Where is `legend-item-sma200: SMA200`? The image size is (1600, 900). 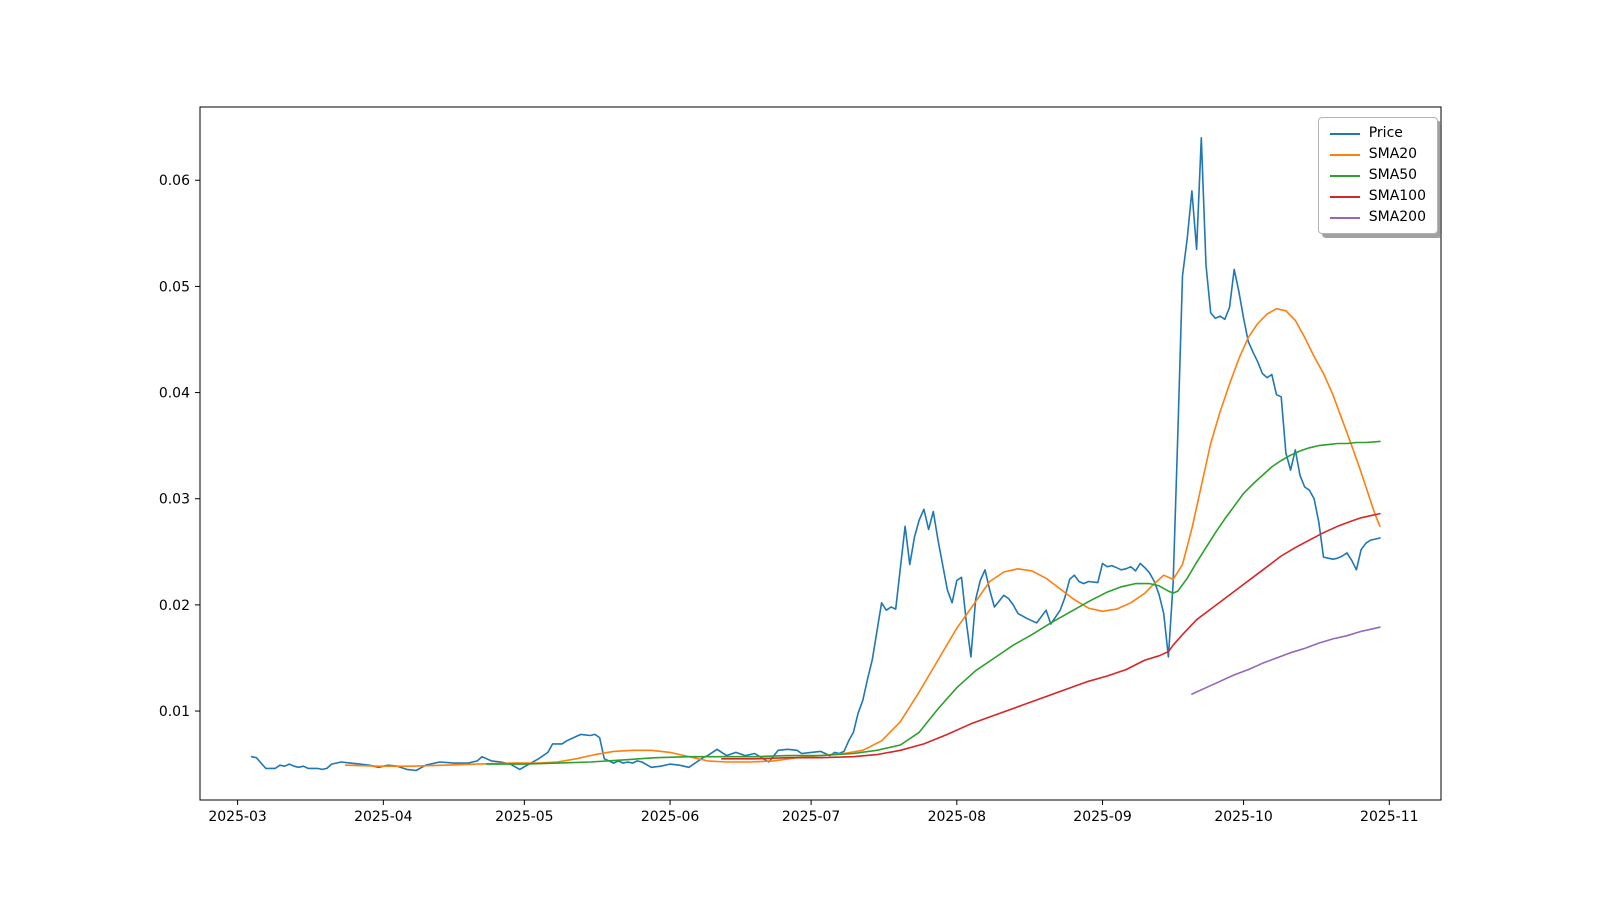 legend-item-sma200: SMA200 is located at coordinates (1377, 217).